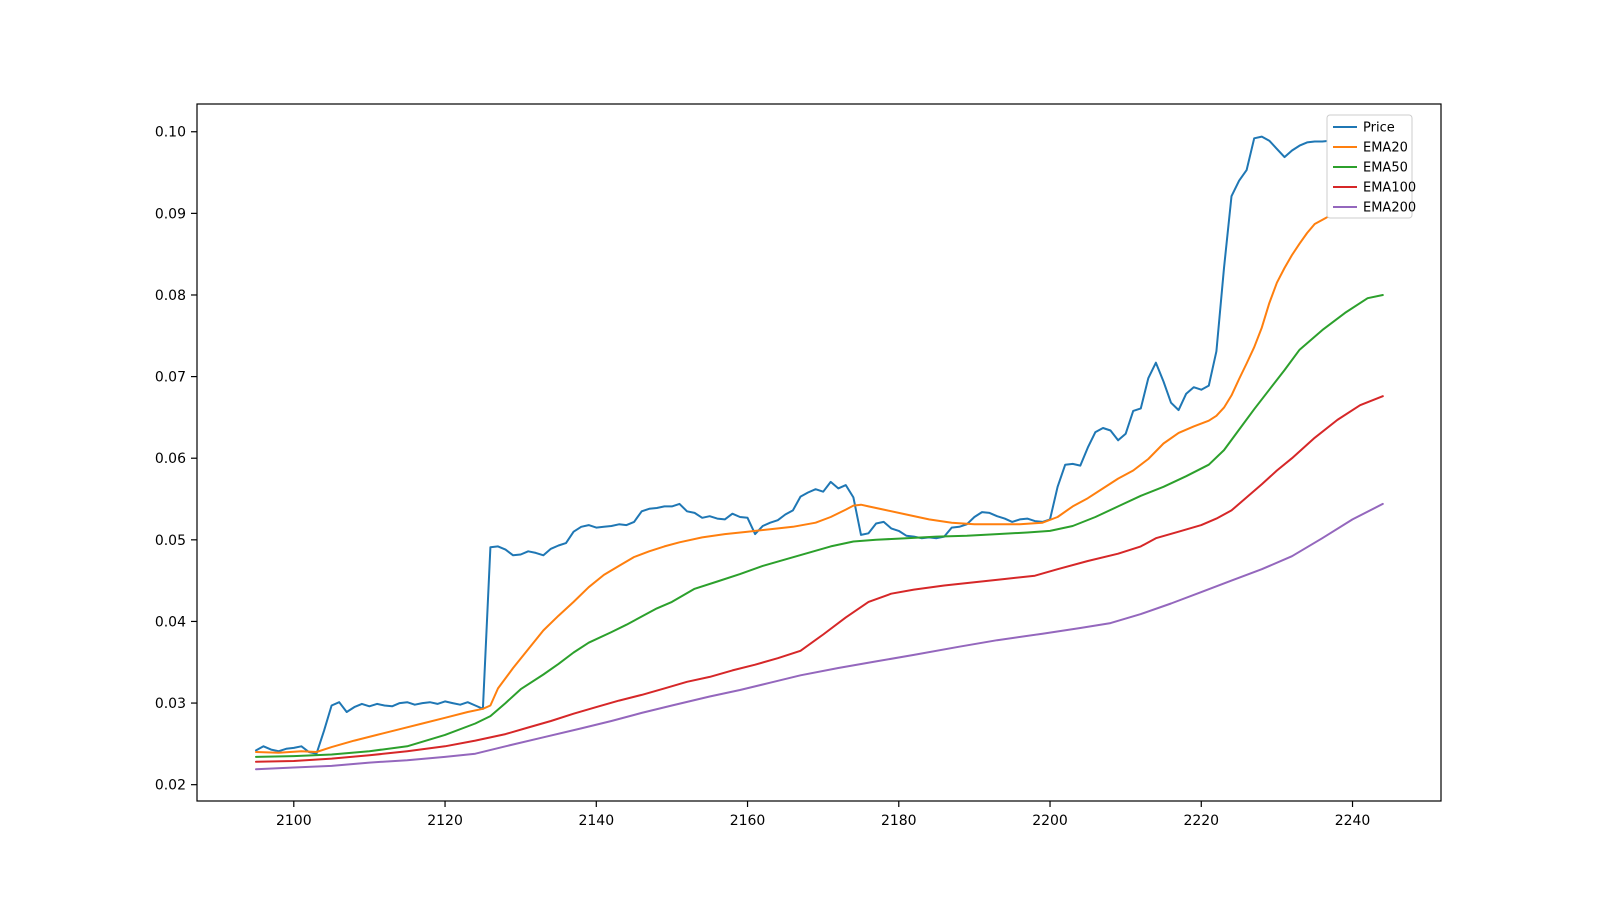  I want to click on y-tick-label: 0.02, so click(170, 786).